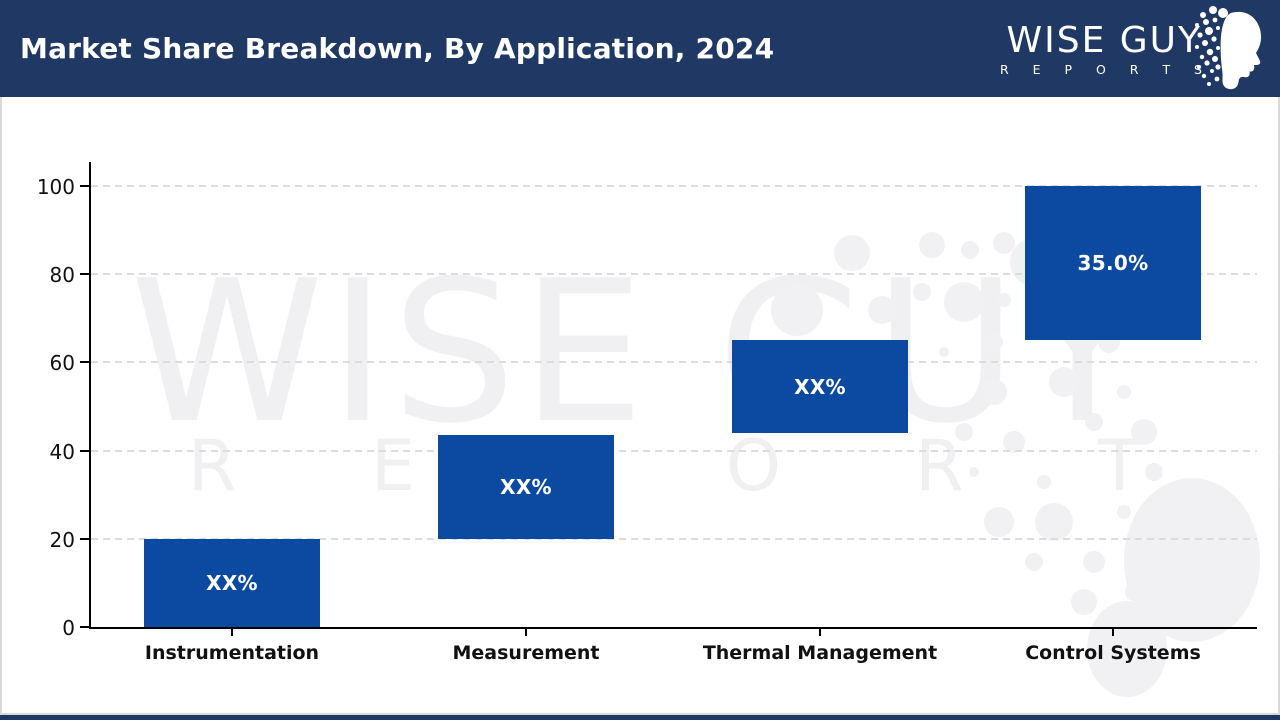 Image resolution: width=1280 pixels, height=720 pixels. What do you see at coordinates (1104, 40) in the screenshot?
I see `logo-title: WISE GUY` at bounding box center [1104, 40].